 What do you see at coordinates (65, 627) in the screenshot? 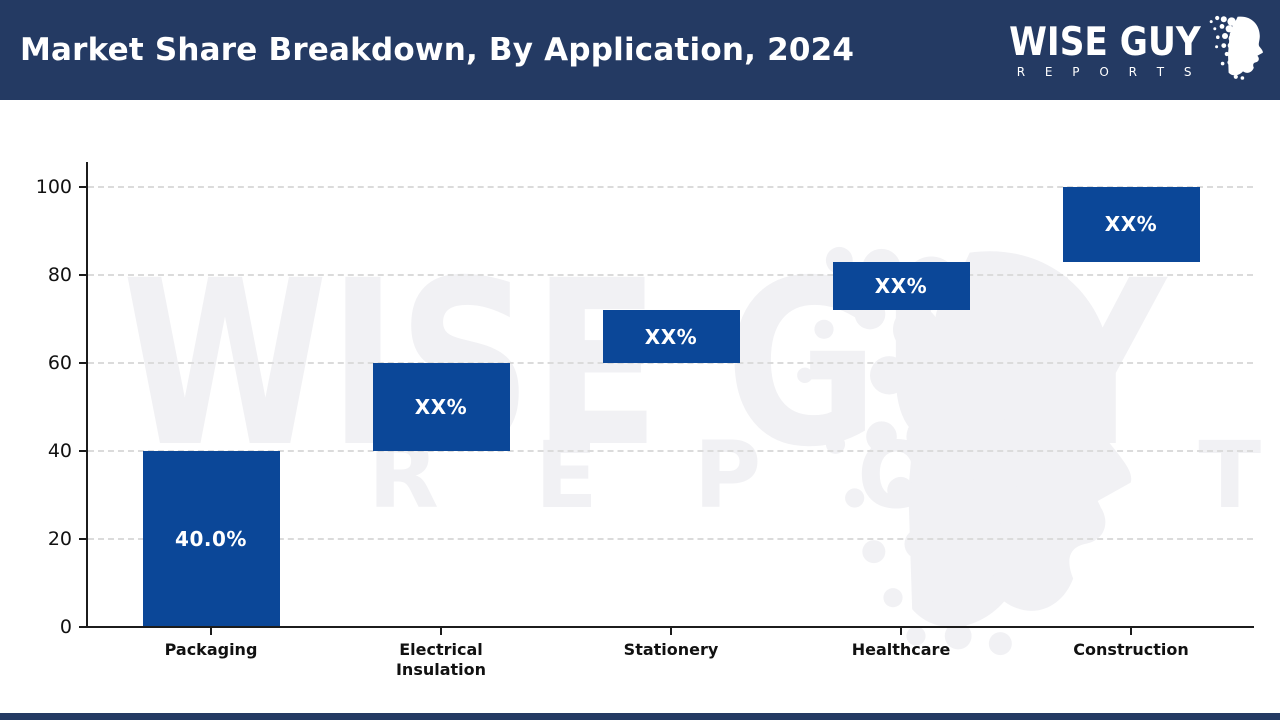
I see `y-tick-label: 0` at bounding box center [65, 627].